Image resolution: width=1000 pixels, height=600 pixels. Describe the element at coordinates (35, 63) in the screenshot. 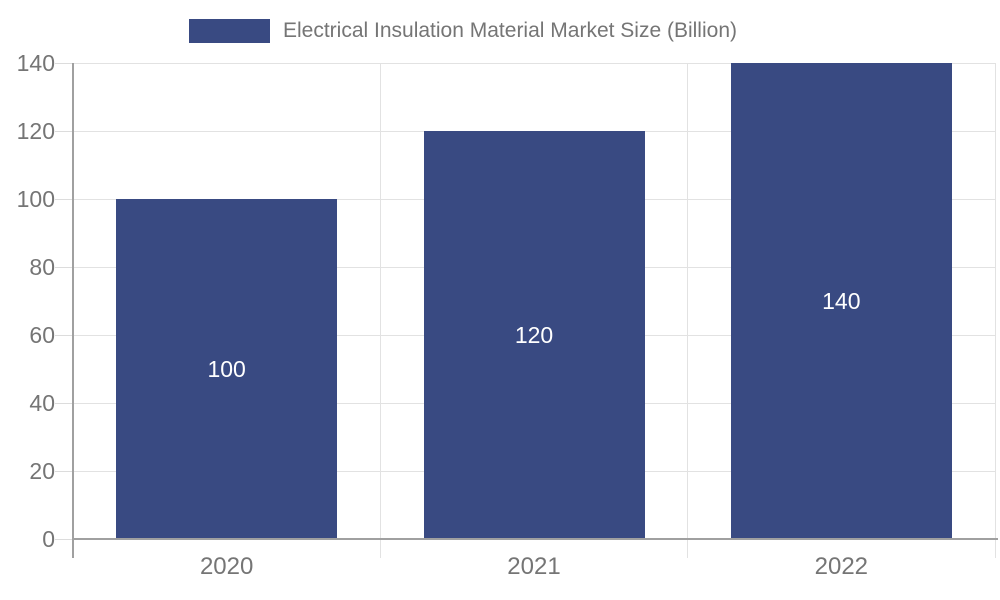

I see `y-tick-label: 140` at that location.